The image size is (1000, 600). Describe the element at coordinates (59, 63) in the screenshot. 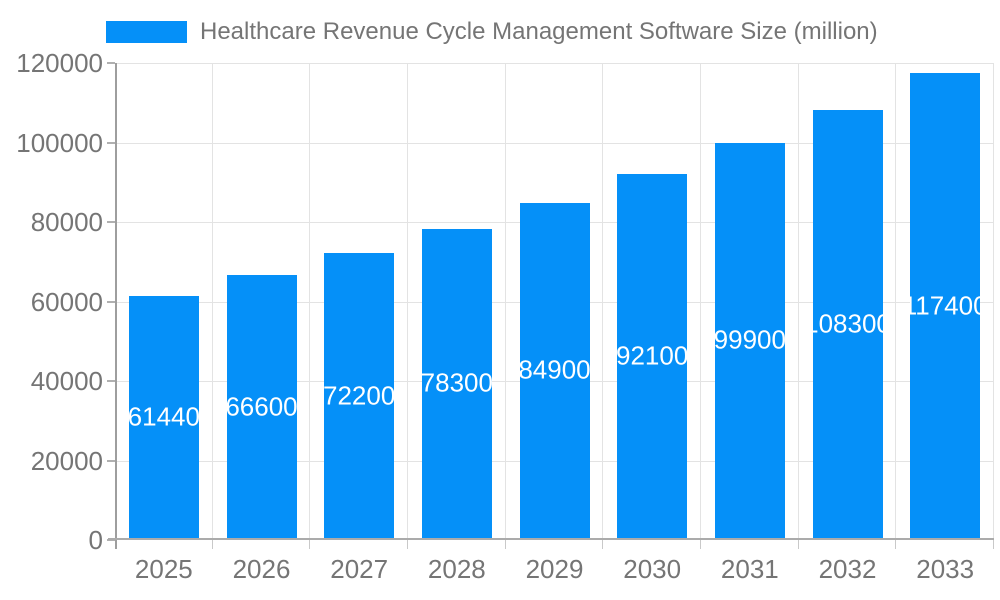

I see `y-axis-tick-label: 120000` at that location.